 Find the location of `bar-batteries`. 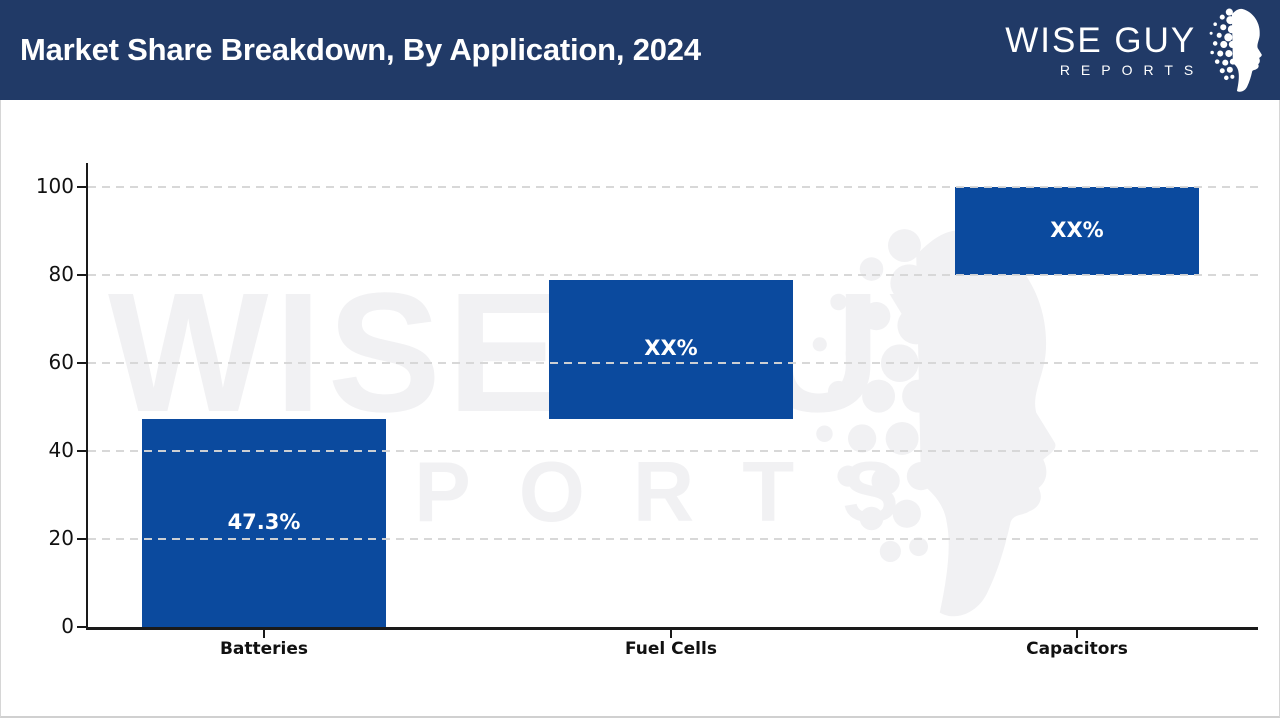

bar-batteries is located at coordinates (264, 522).